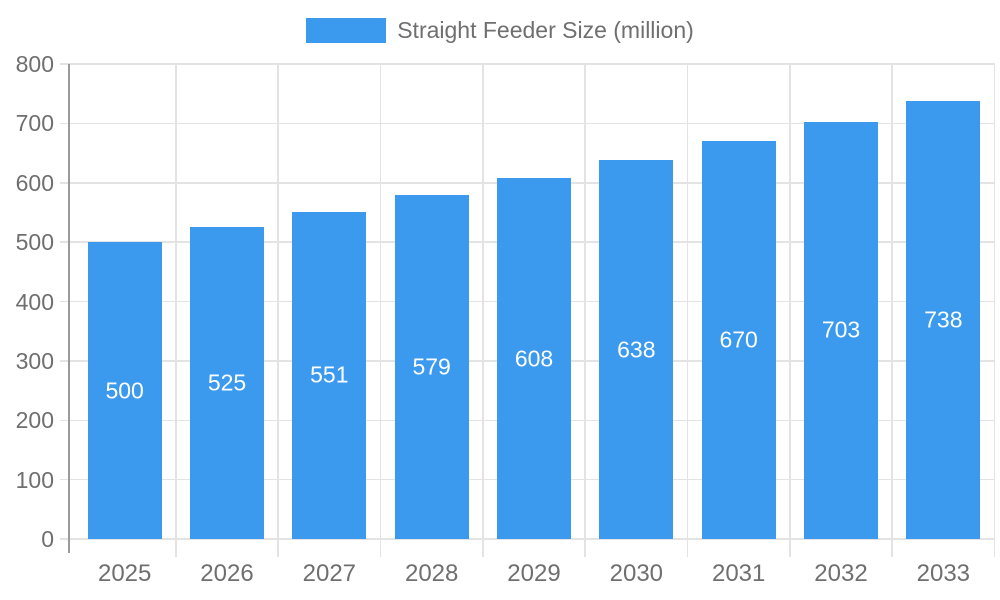 This screenshot has height=600, width=1000. What do you see at coordinates (431, 573) in the screenshot?
I see `x-tick-label: 2028` at bounding box center [431, 573].